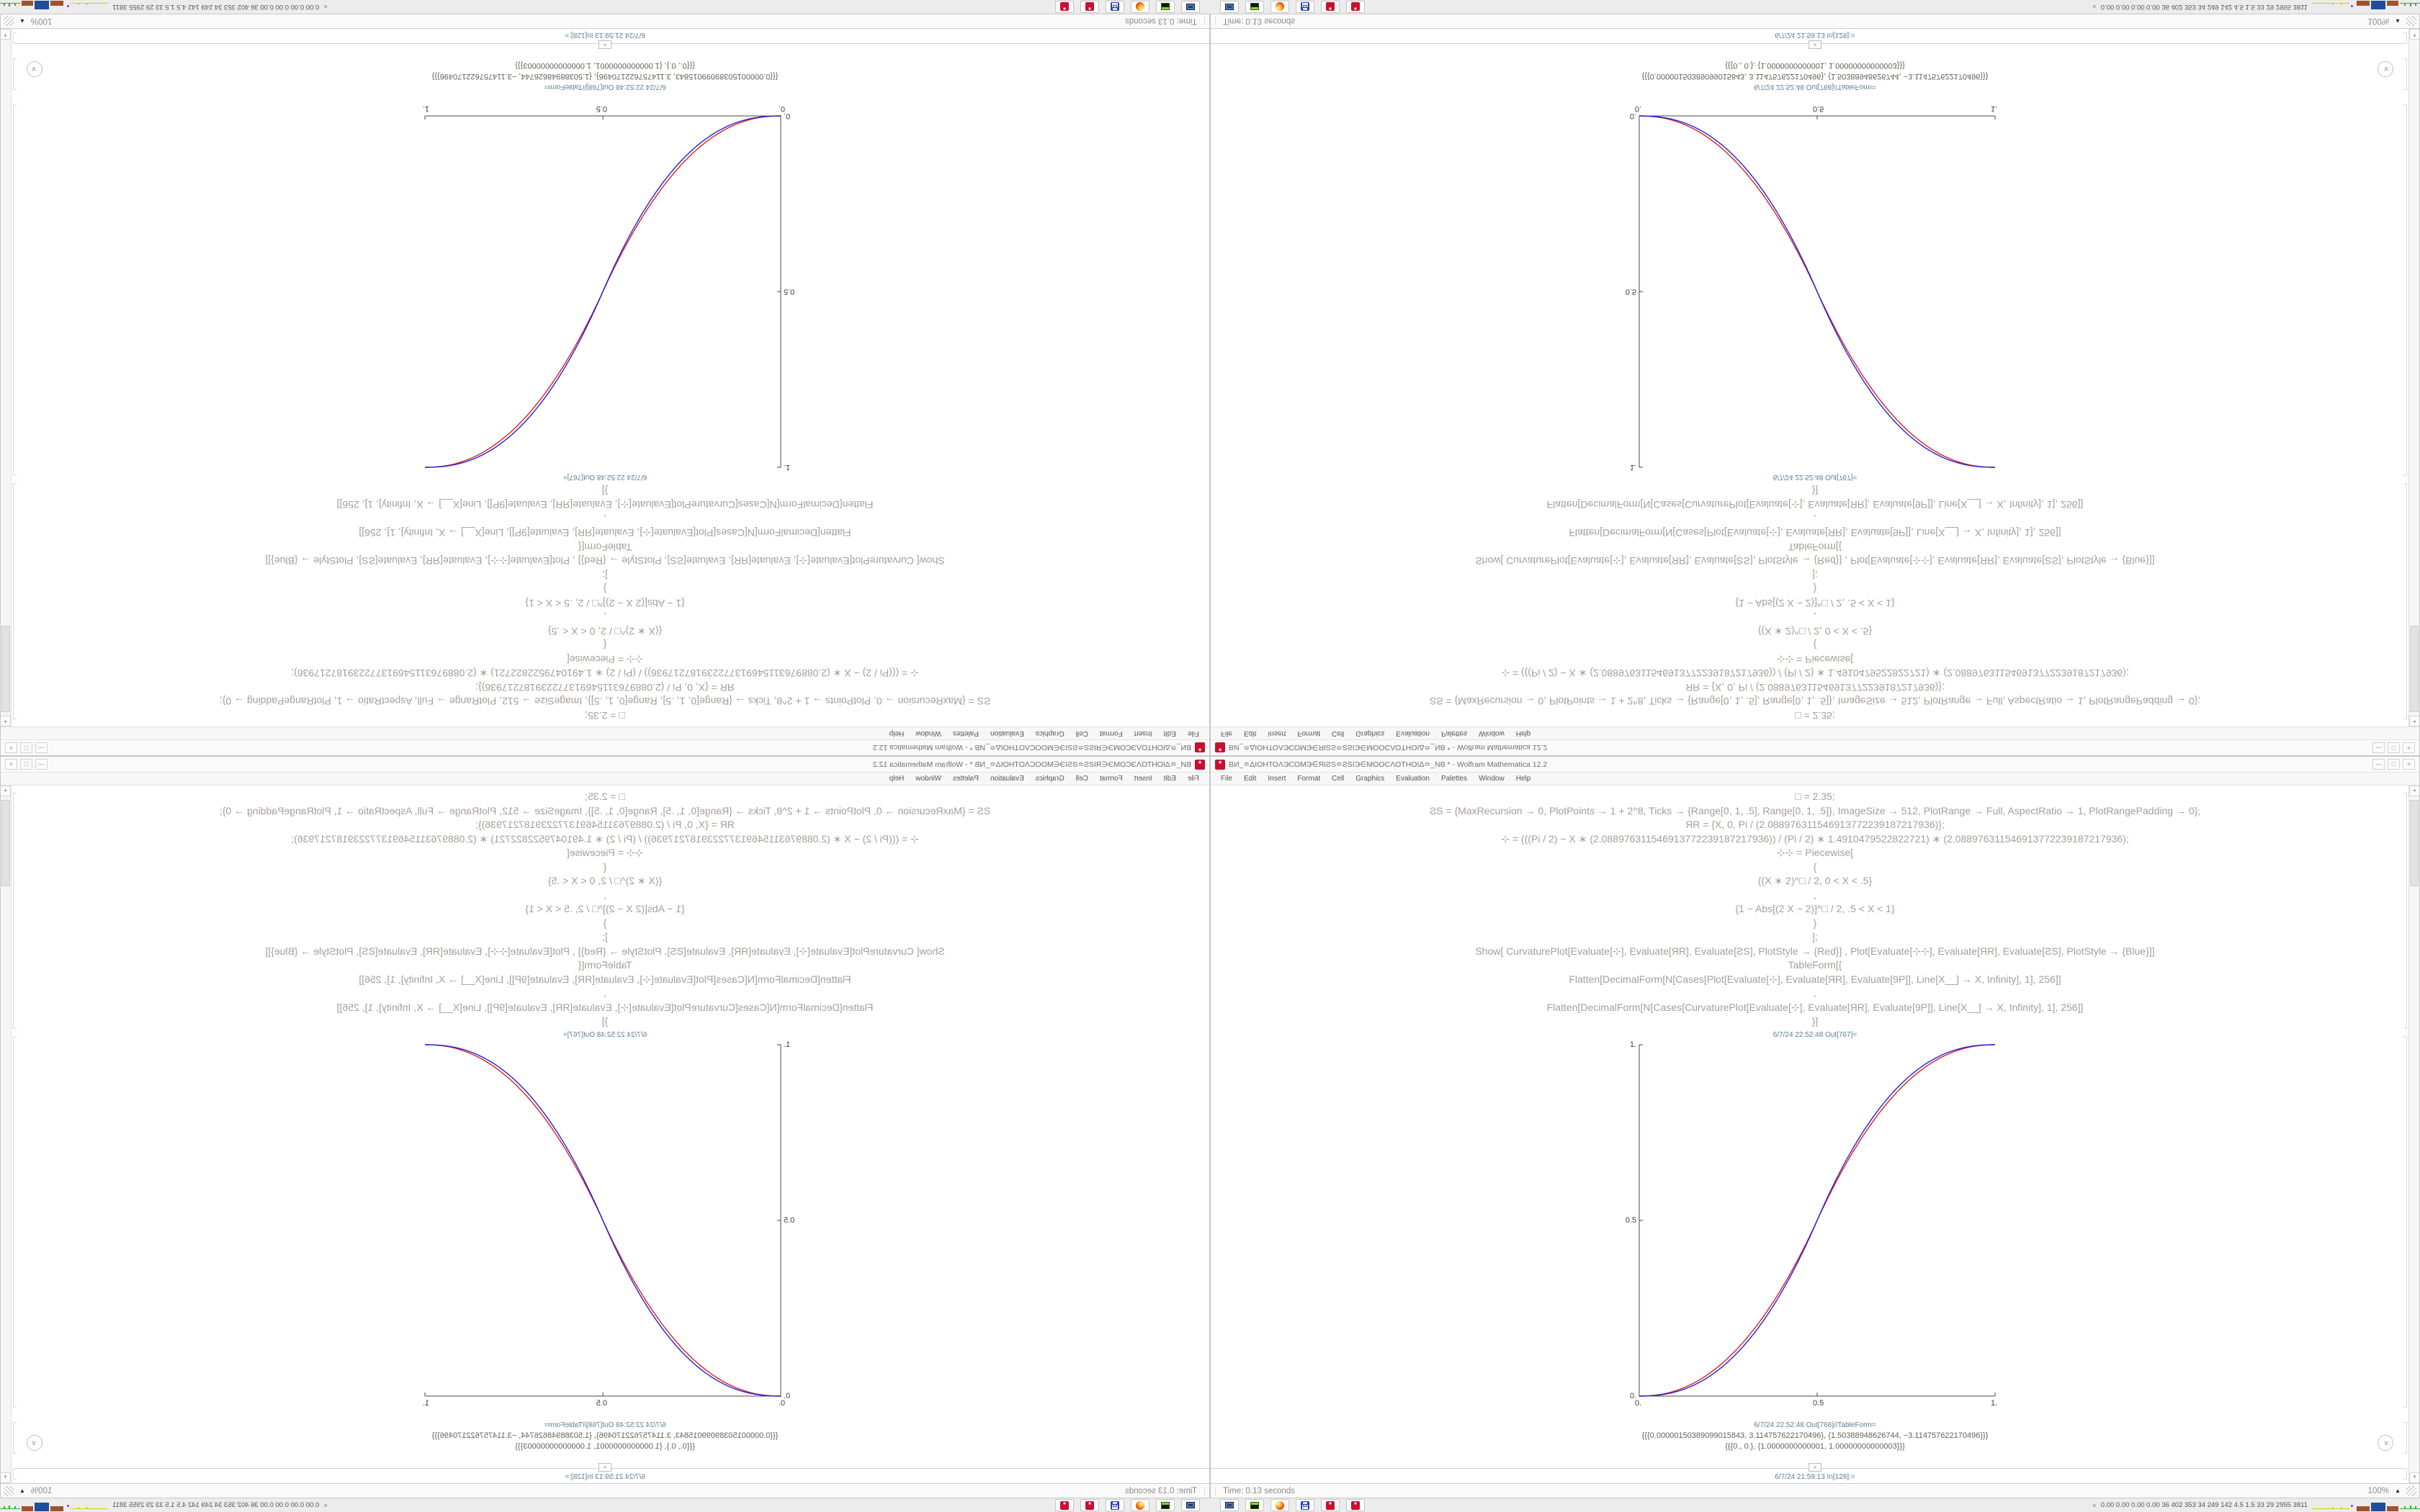 Image resolution: width=2420 pixels, height=1512 pixels. What do you see at coordinates (2413, 1134) in the screenshot?
I see `vertical-scrollbar: ▲ ▼` at bounding box center [2413, 1134].